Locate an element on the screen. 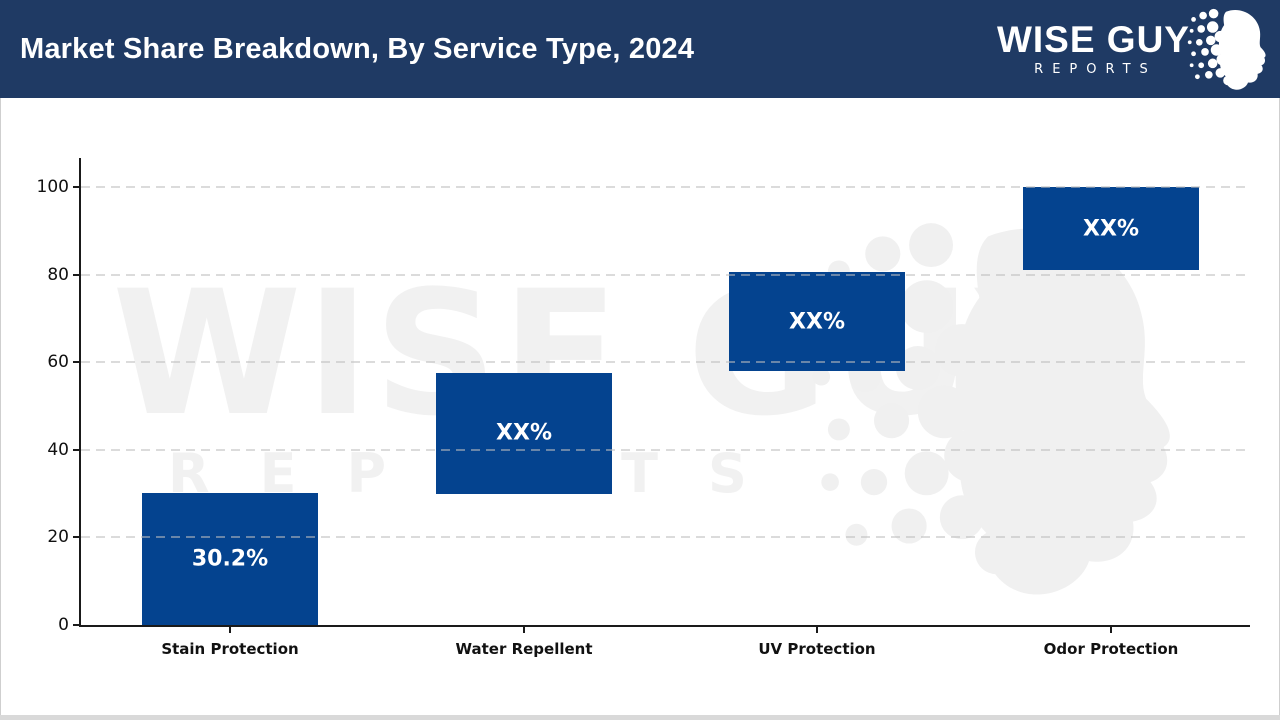 This screenshot has height=720, width=1280. x-category-label-stain-protection: Stain Protection is located at coordinates (230, 649).